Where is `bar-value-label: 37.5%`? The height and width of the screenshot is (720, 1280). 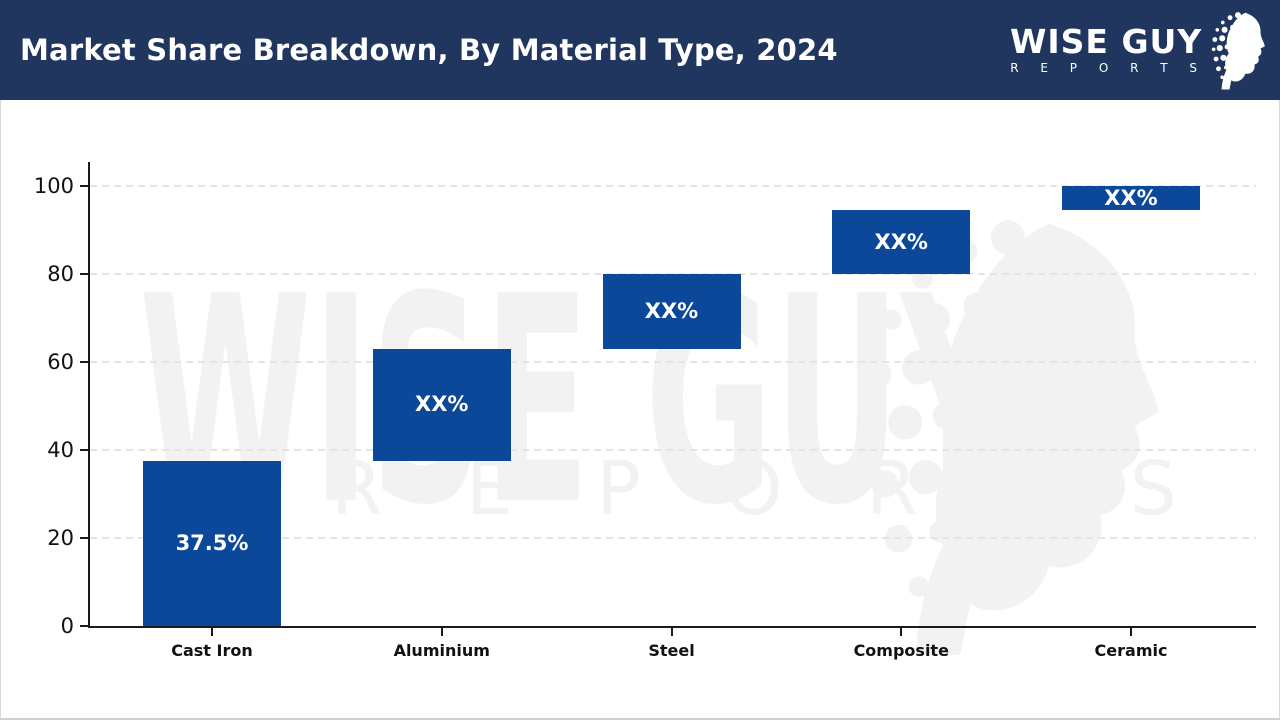 bar-value-label: 37.5% is located at coordinates (212, 543).